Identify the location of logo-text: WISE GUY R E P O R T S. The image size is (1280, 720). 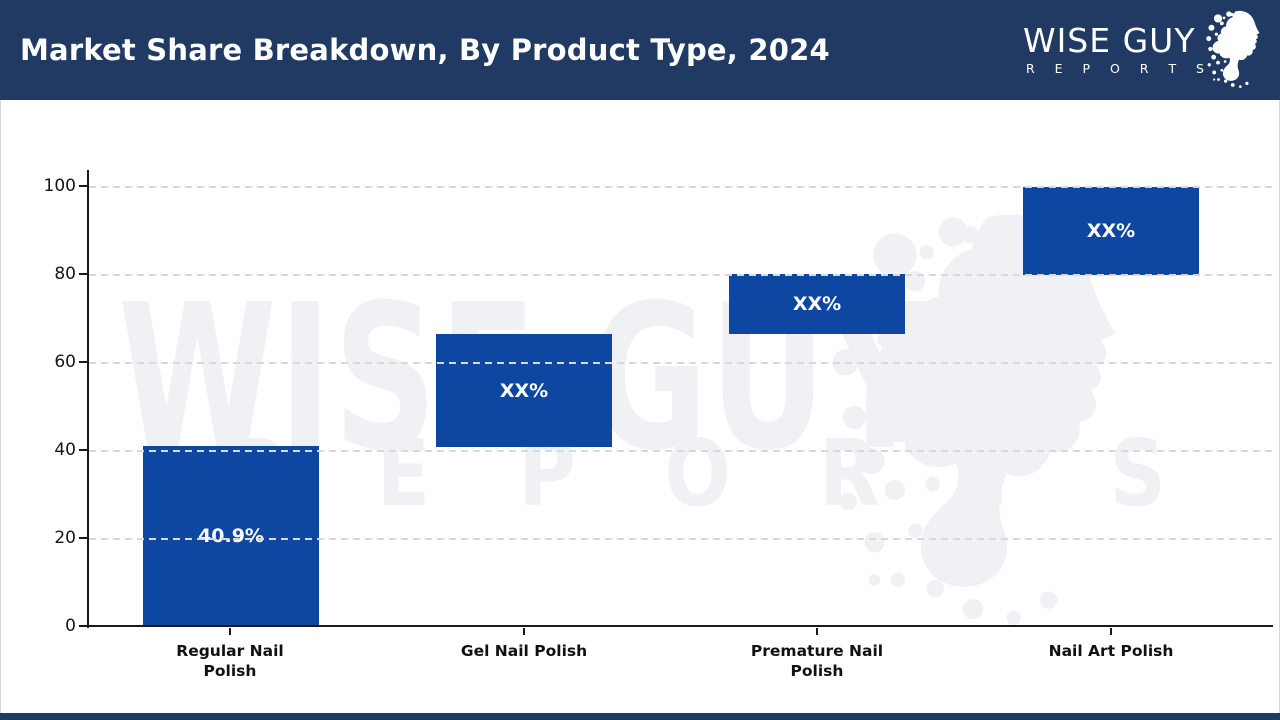
(1117, 49).